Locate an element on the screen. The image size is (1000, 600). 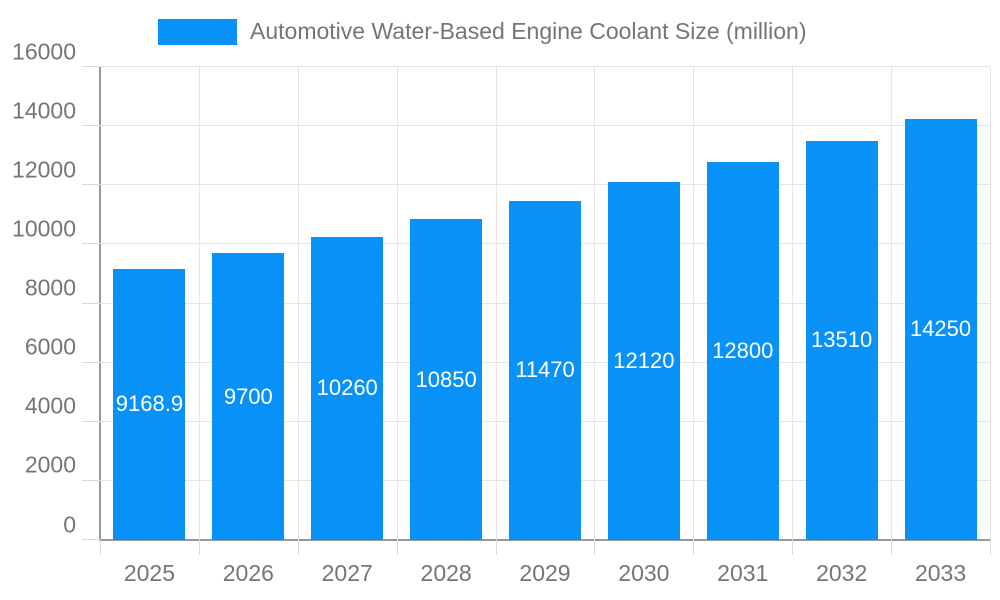
x-tick-label: 2025 is located at coordinates (149, 573).